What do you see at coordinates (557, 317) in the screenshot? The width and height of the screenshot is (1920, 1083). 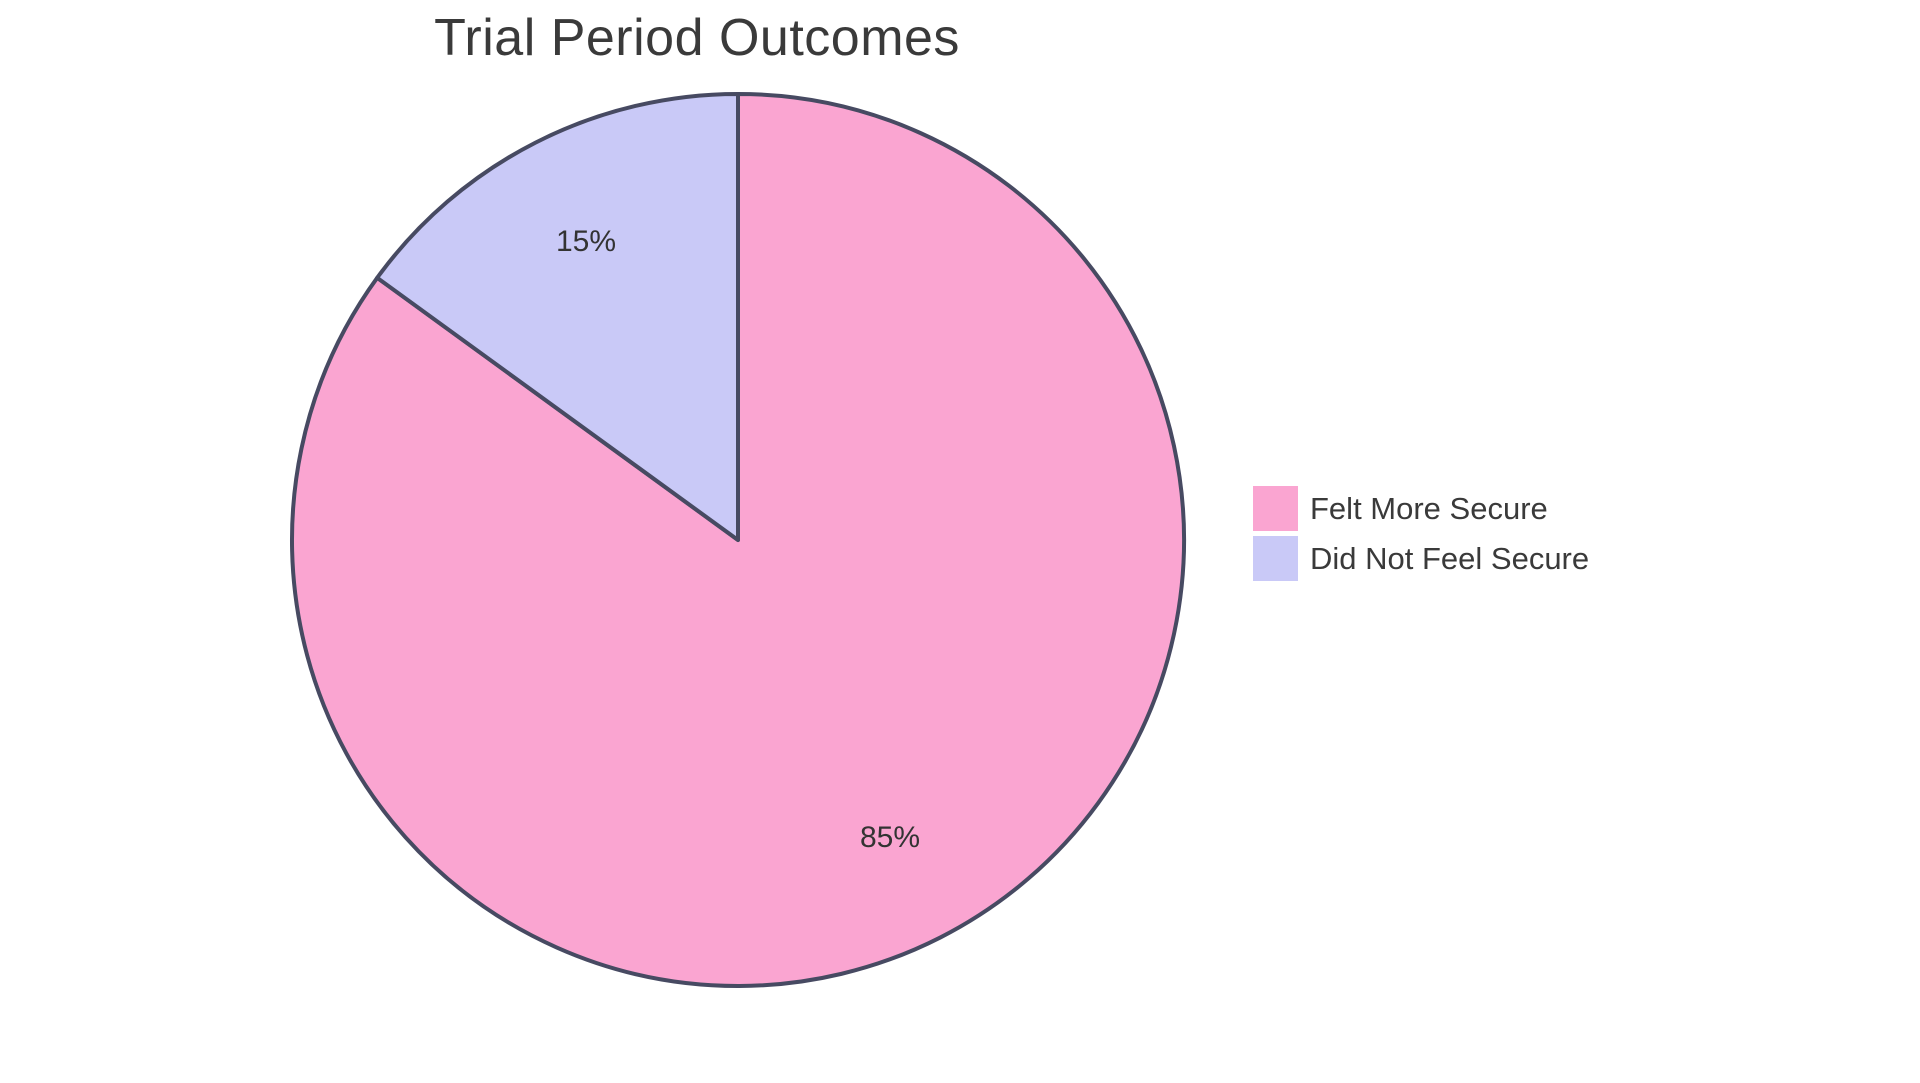 I see `pie-slice-did-not-feel-secure` at bounding box center [557, 317].